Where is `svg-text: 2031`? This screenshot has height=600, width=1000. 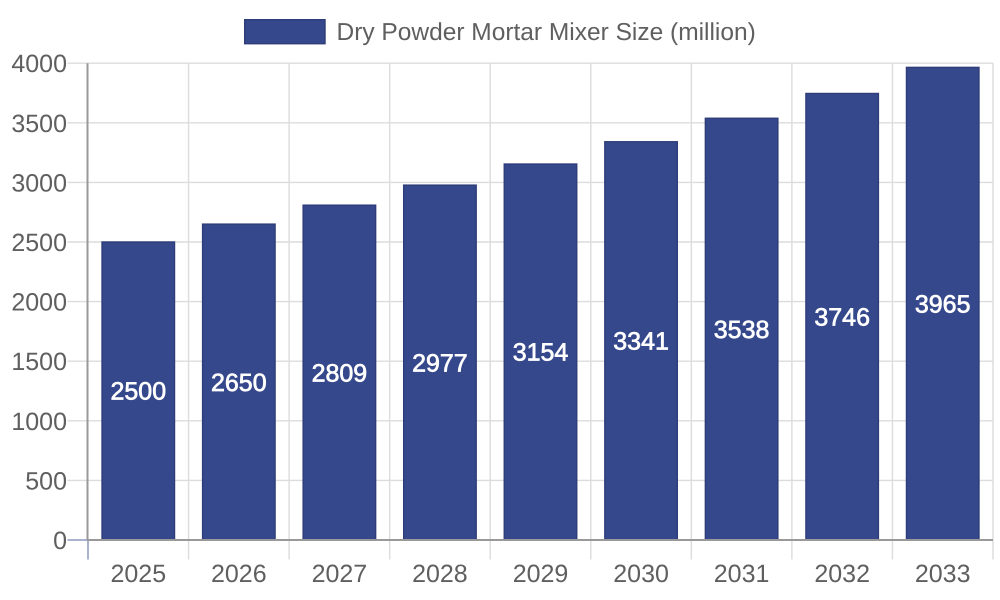 svg-text: 2031 is located at coordinates (742, 574).